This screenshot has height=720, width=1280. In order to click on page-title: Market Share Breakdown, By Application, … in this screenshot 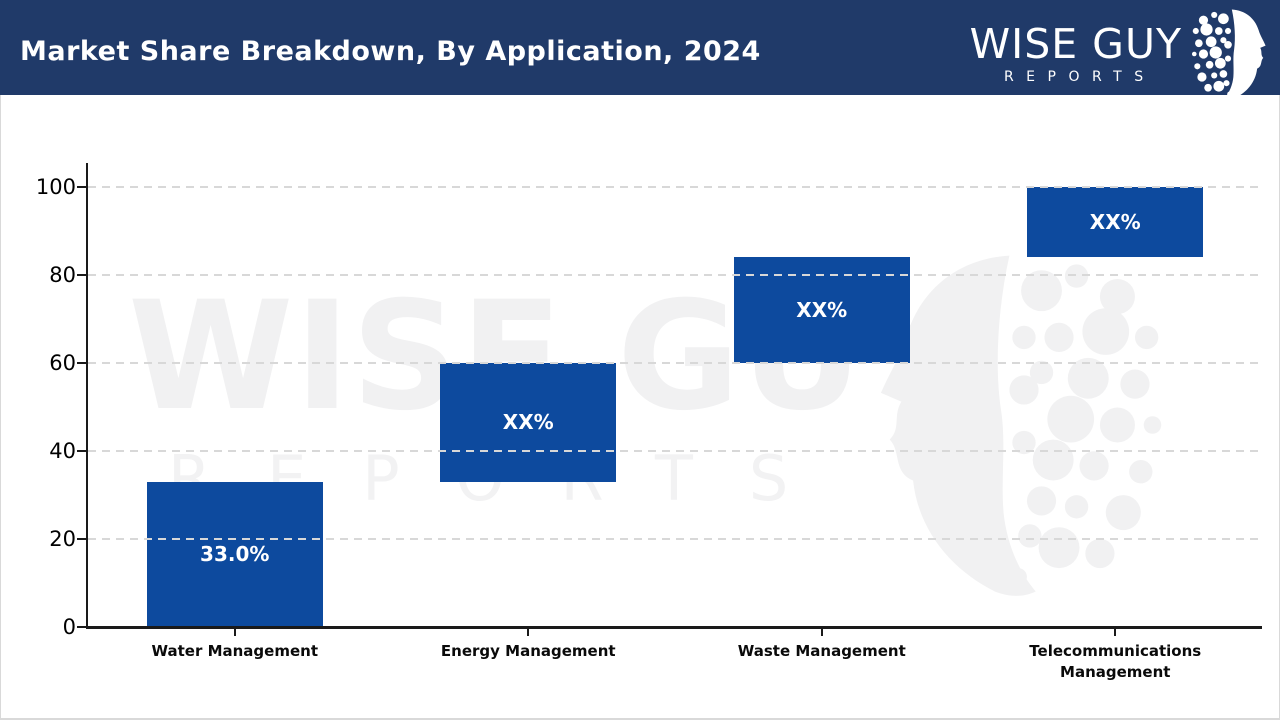, I will do `click(390, 51)`.